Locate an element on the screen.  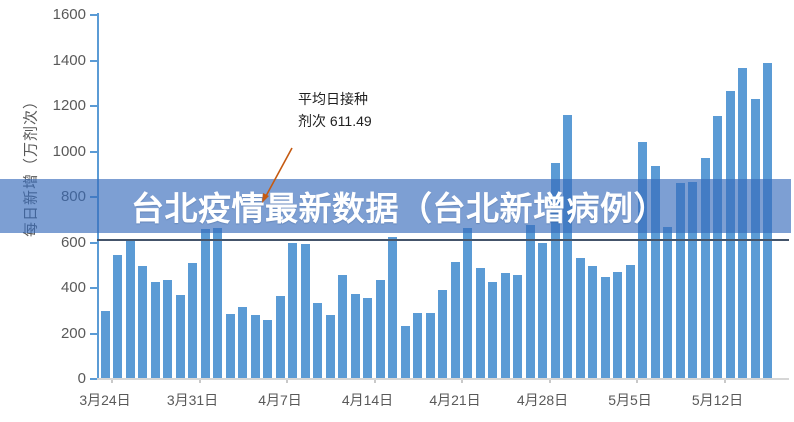
title-overlay-banner: 台北疫情最新数据（台北新增病例） is located at coordinates (395, 206).